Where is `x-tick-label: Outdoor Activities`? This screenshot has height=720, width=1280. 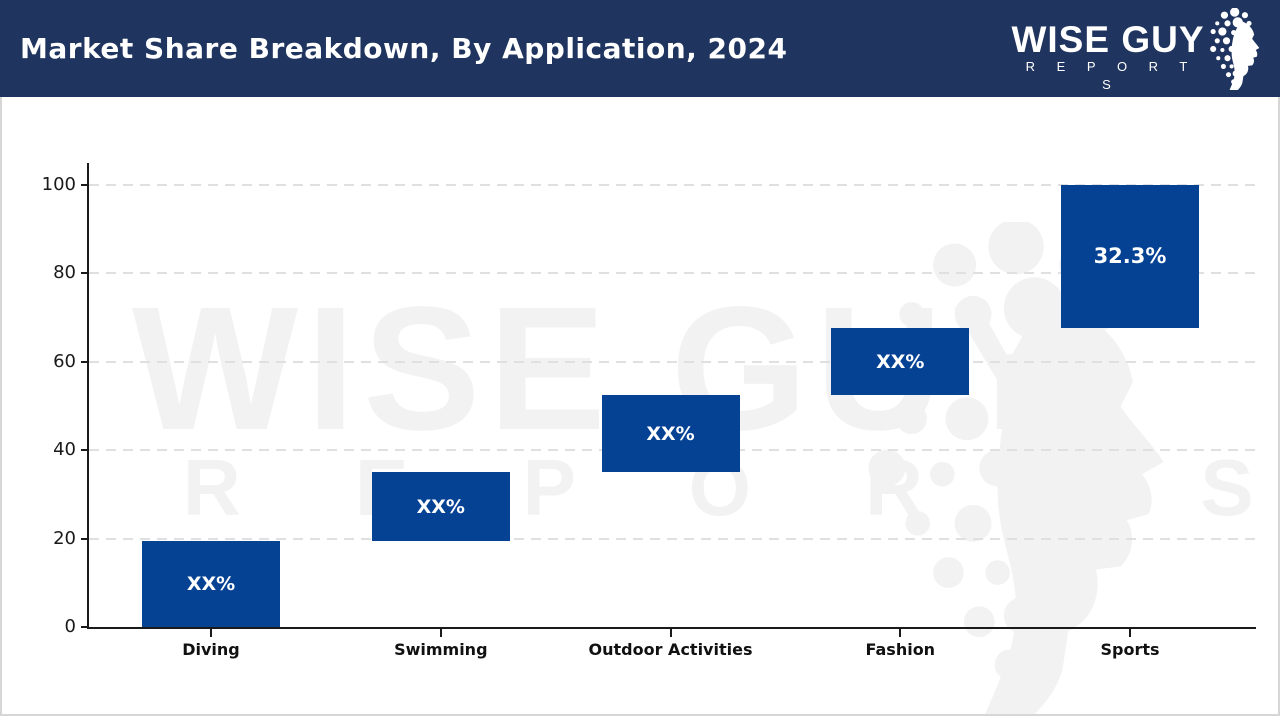
x-tick-label: Outdoor Activities is located at coordinates (670, 649).